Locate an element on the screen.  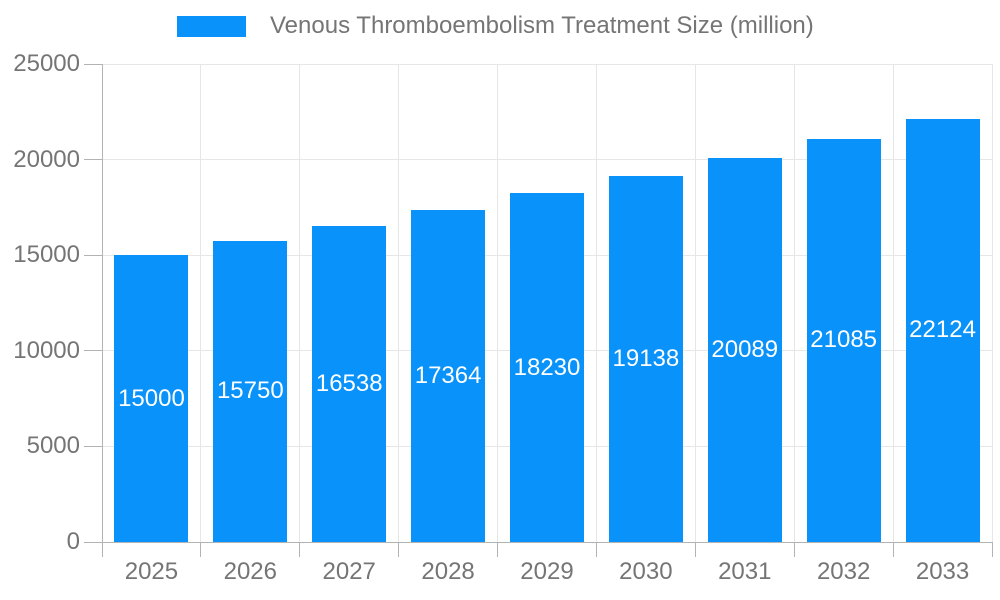
y-tick-label: 5000 is located at coordinates (53, 446).